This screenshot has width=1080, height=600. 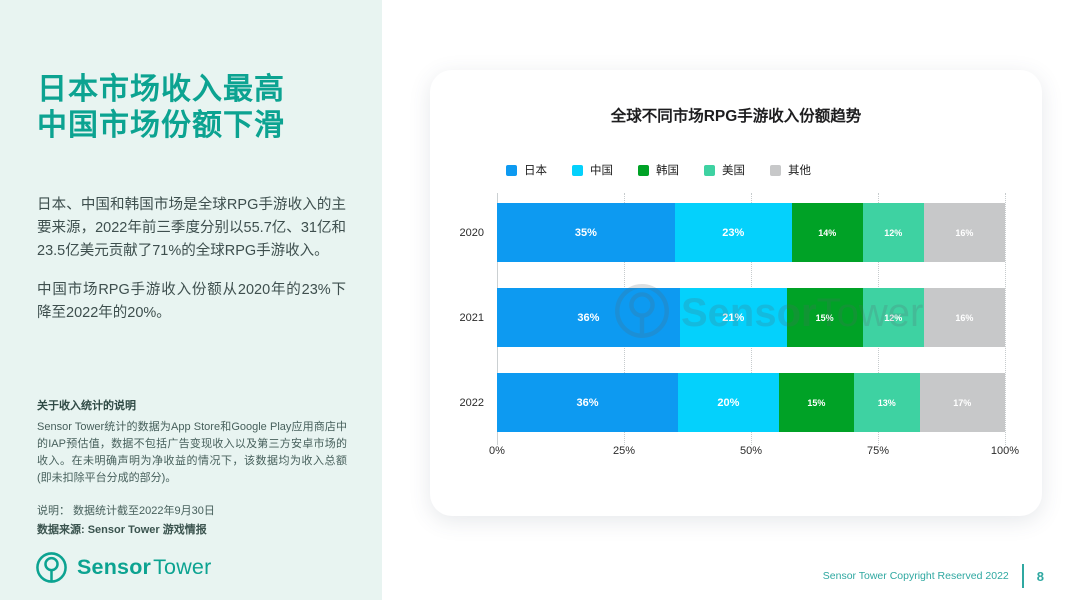 I want to click on bar-segment-label: 21%, so click(x=733, y=317).